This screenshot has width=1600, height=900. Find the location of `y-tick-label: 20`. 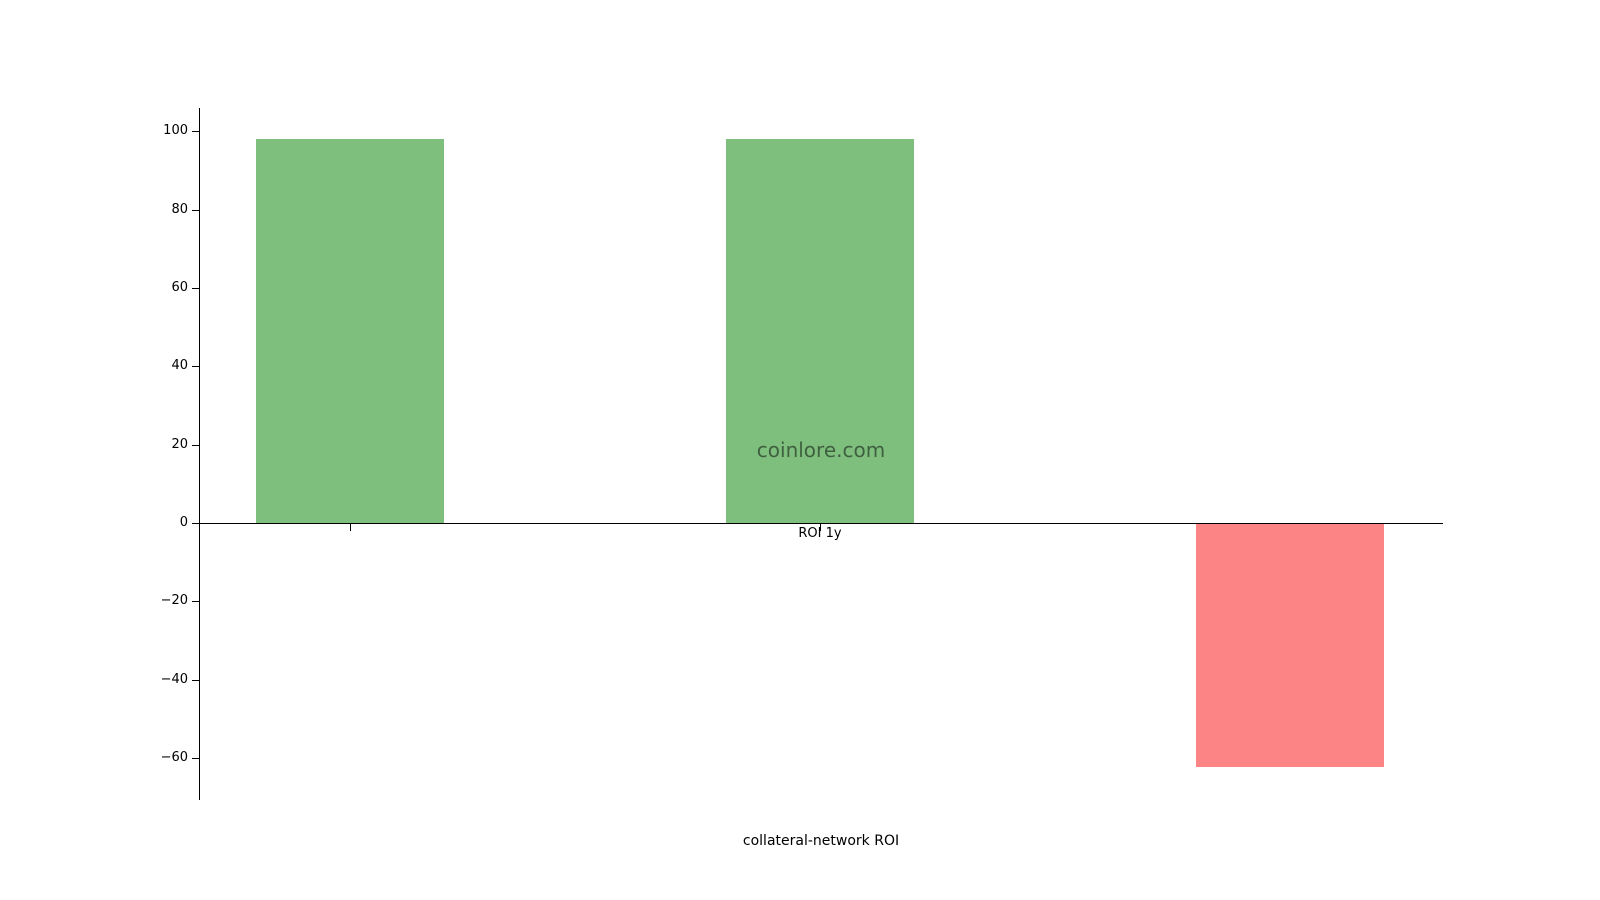

y-tick-label: 20 is located at coordinates (179, 444).